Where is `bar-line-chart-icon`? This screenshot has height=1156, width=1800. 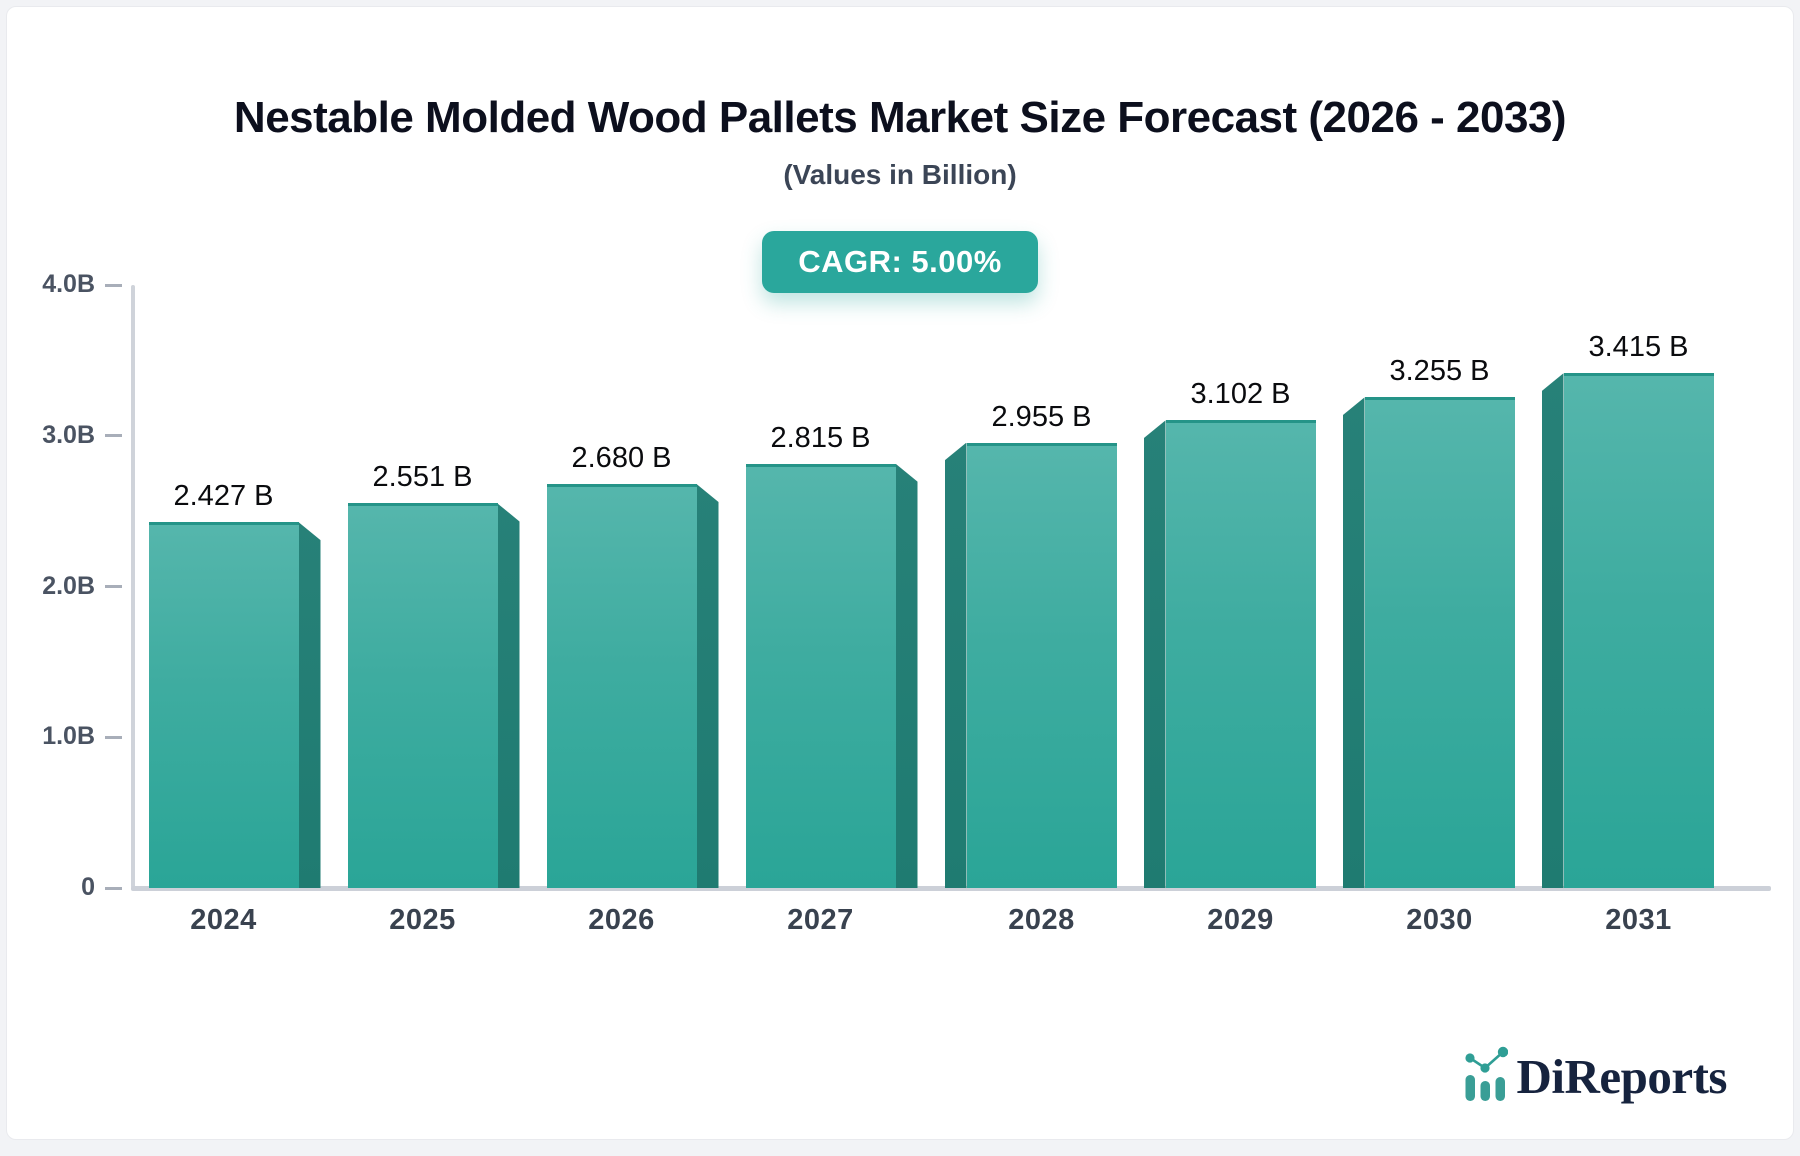 bar-line-chart-icon is located at coordinates (1486, 1071).